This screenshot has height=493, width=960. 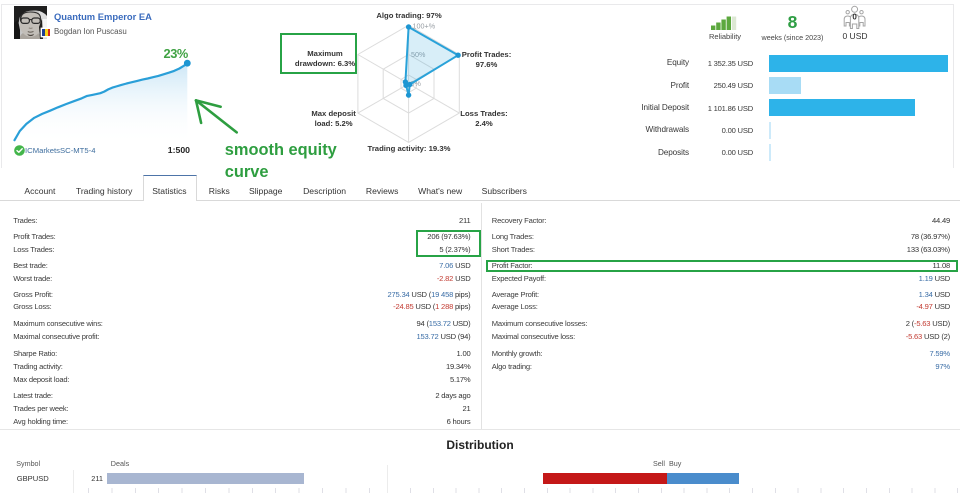 I want to click on svg-text: 0%, so click(x=416, y=83).